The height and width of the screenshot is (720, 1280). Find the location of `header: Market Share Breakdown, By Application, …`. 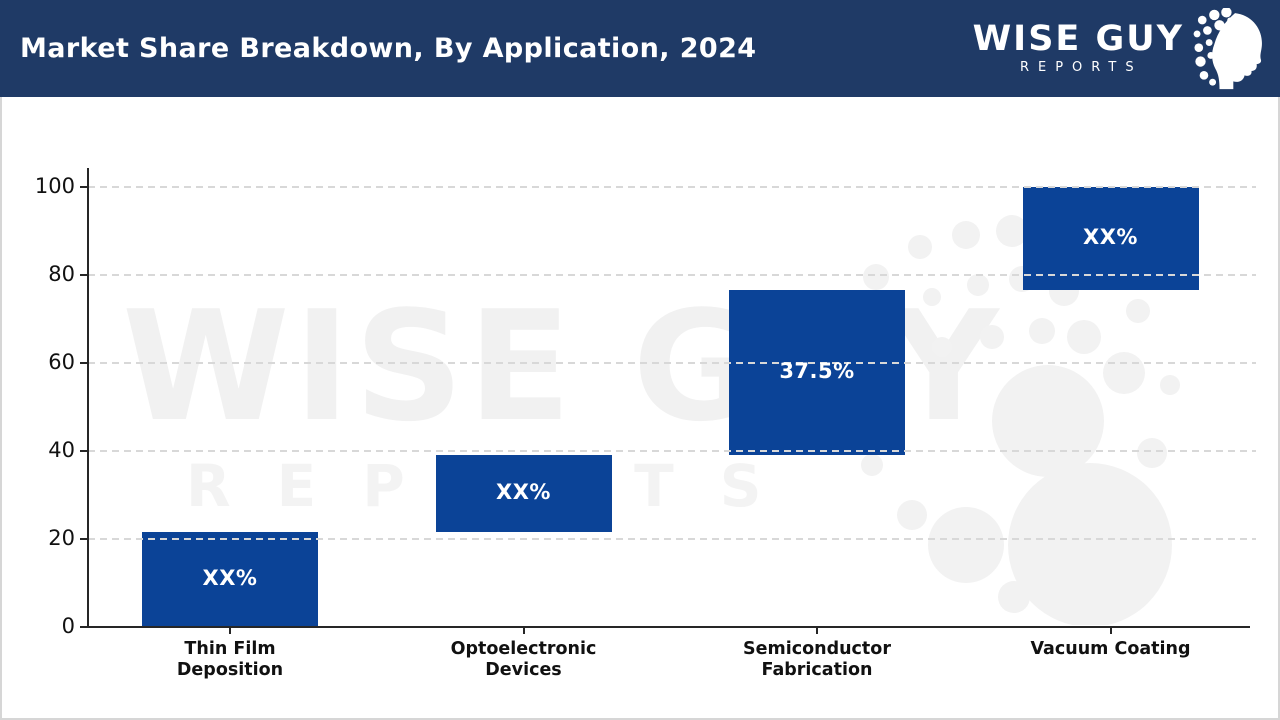

header: Market Share Breakdown, By Application, … is located at coordinates (640, 48).